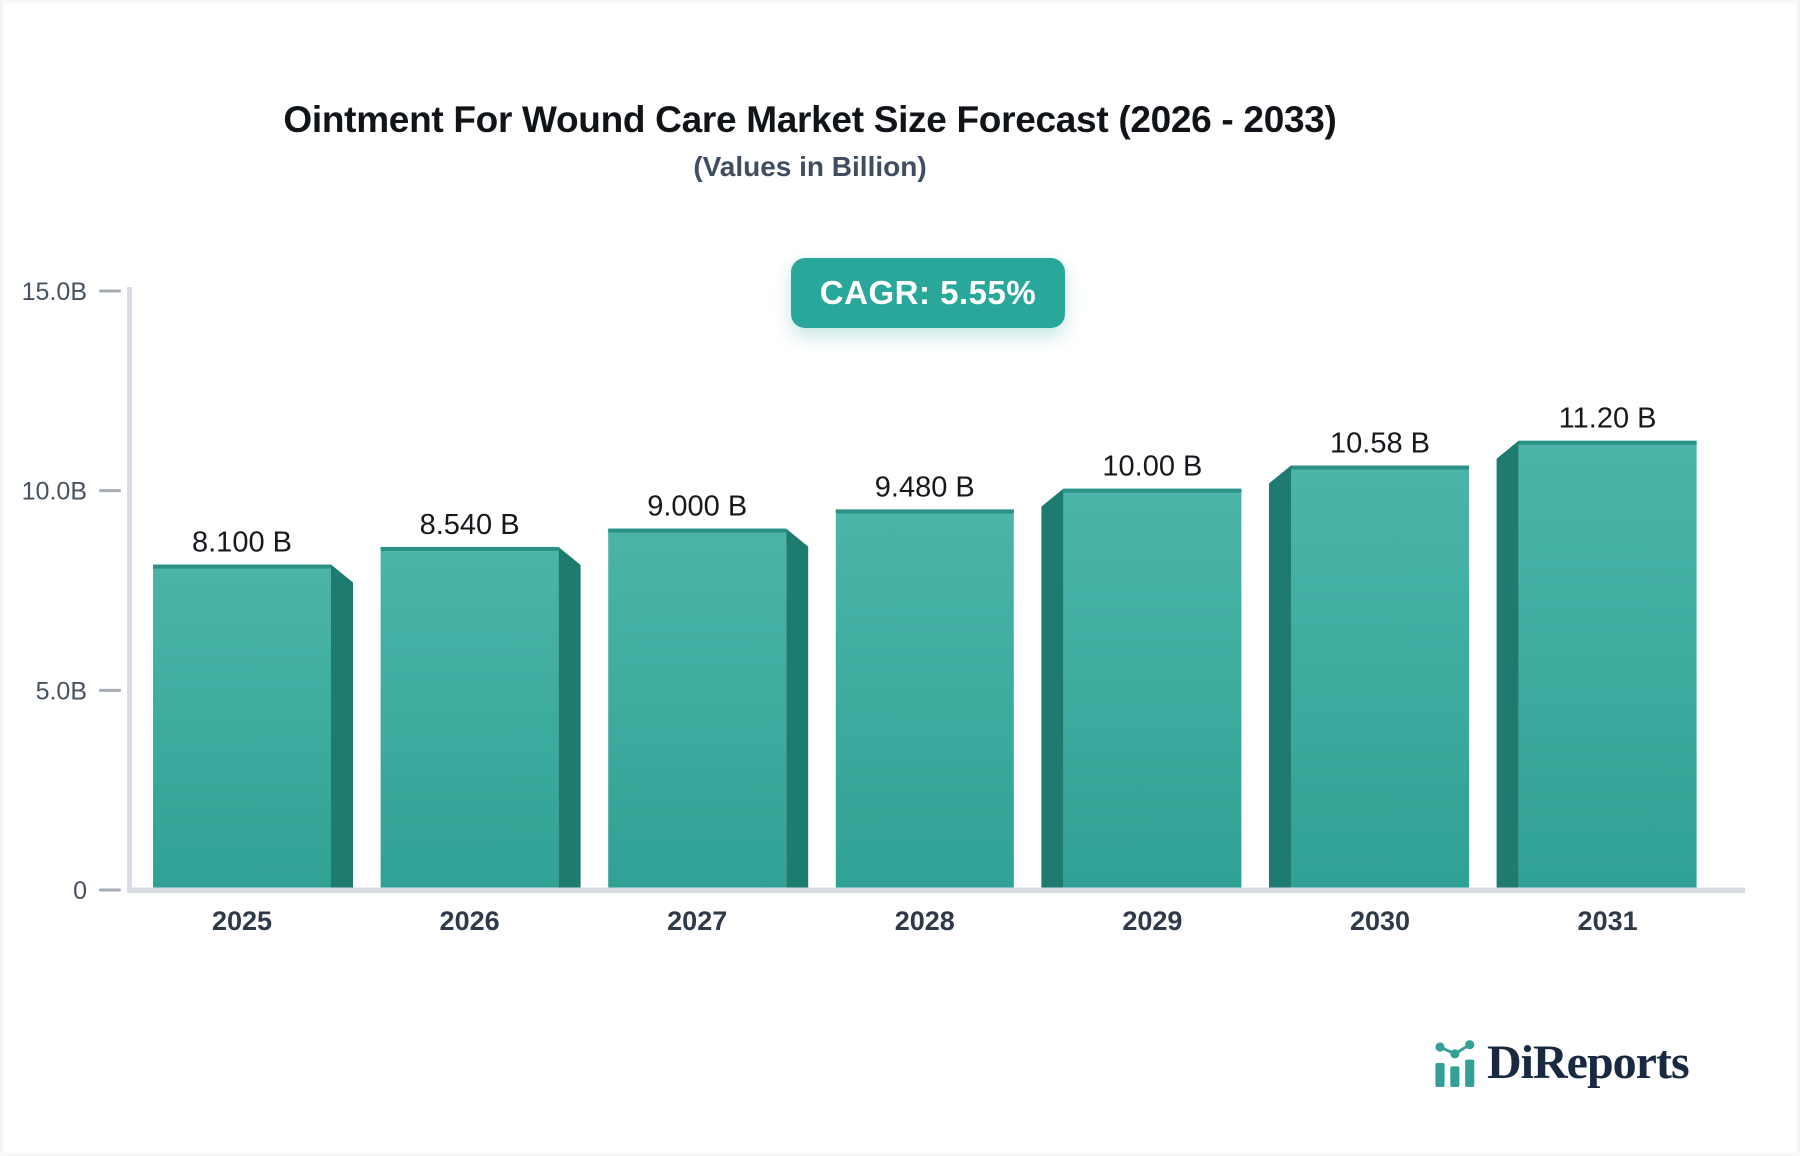 Image resolution: width=1800 pixels, height=1156 pixels. Describe the element at coordinates (1608, 921) in the screenshot. I see `x-axis-label: 2031` at that location.